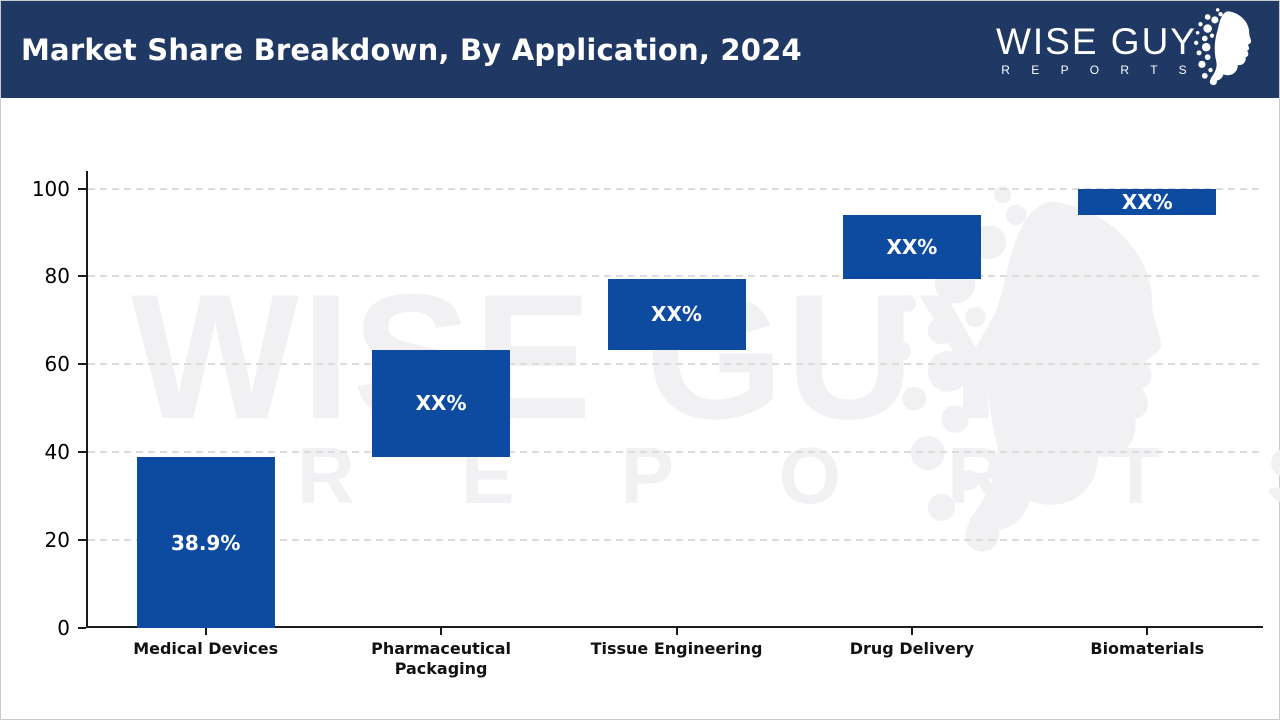 The width and height of the screenshot is (1280, 720). I want to click on wiseguy-logo-text: WISE GUY R E P O R T S, so click(1096, 48).